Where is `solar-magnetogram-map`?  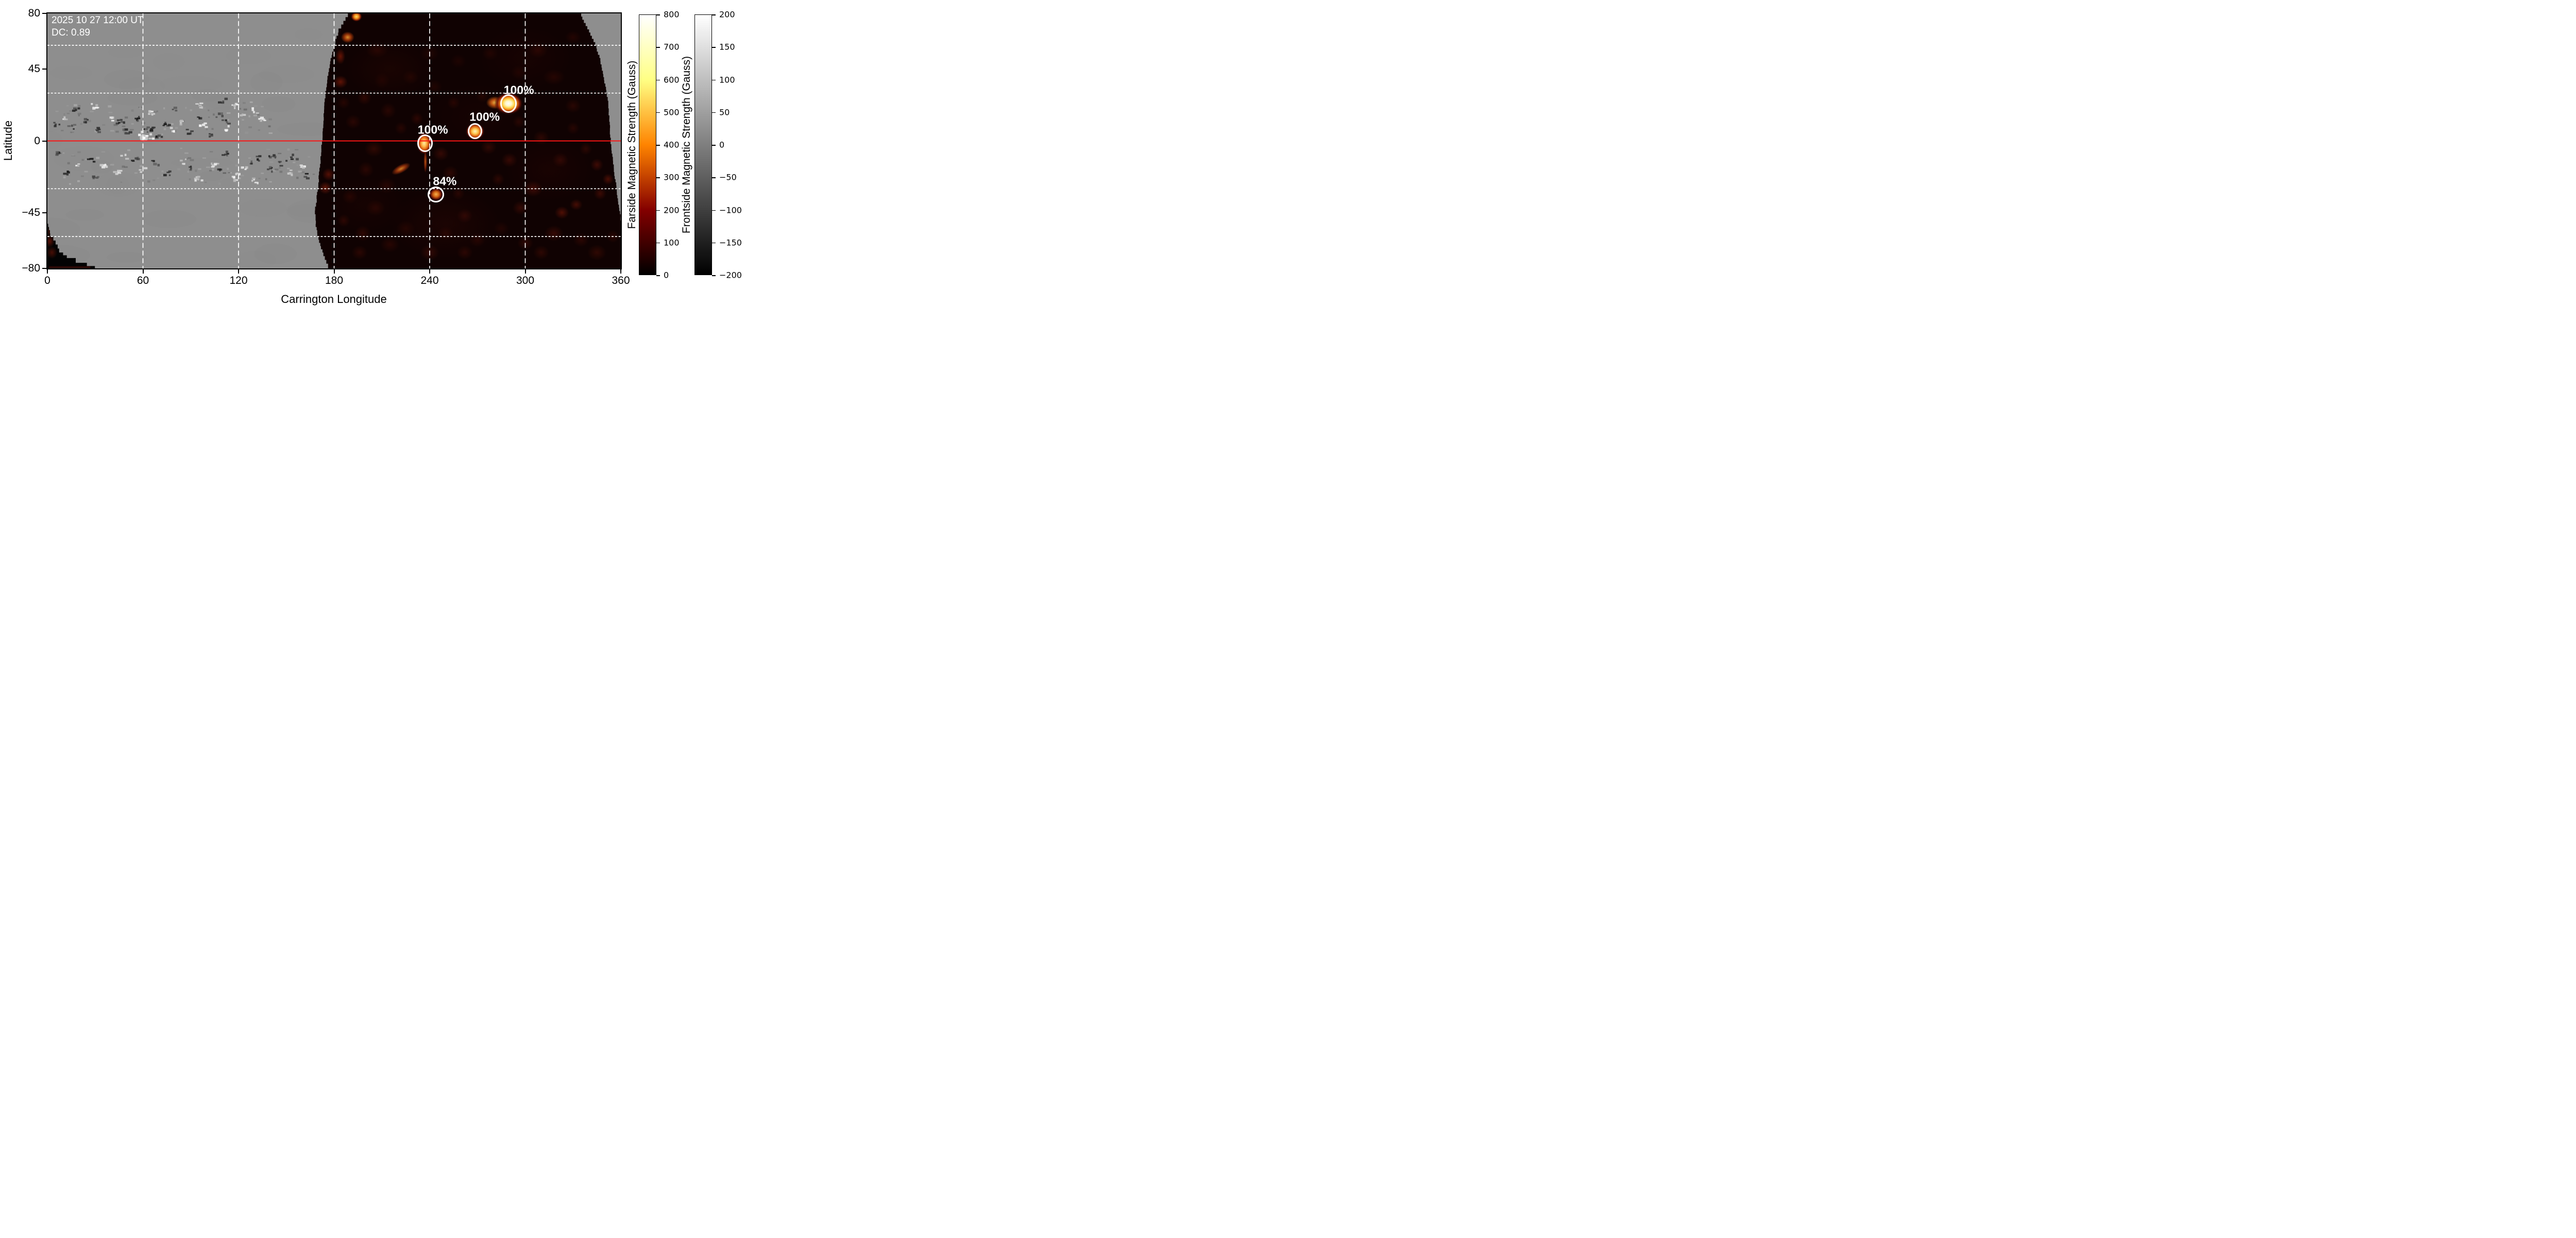 solar-magnetogram-map is located at coordinates (334, 140).